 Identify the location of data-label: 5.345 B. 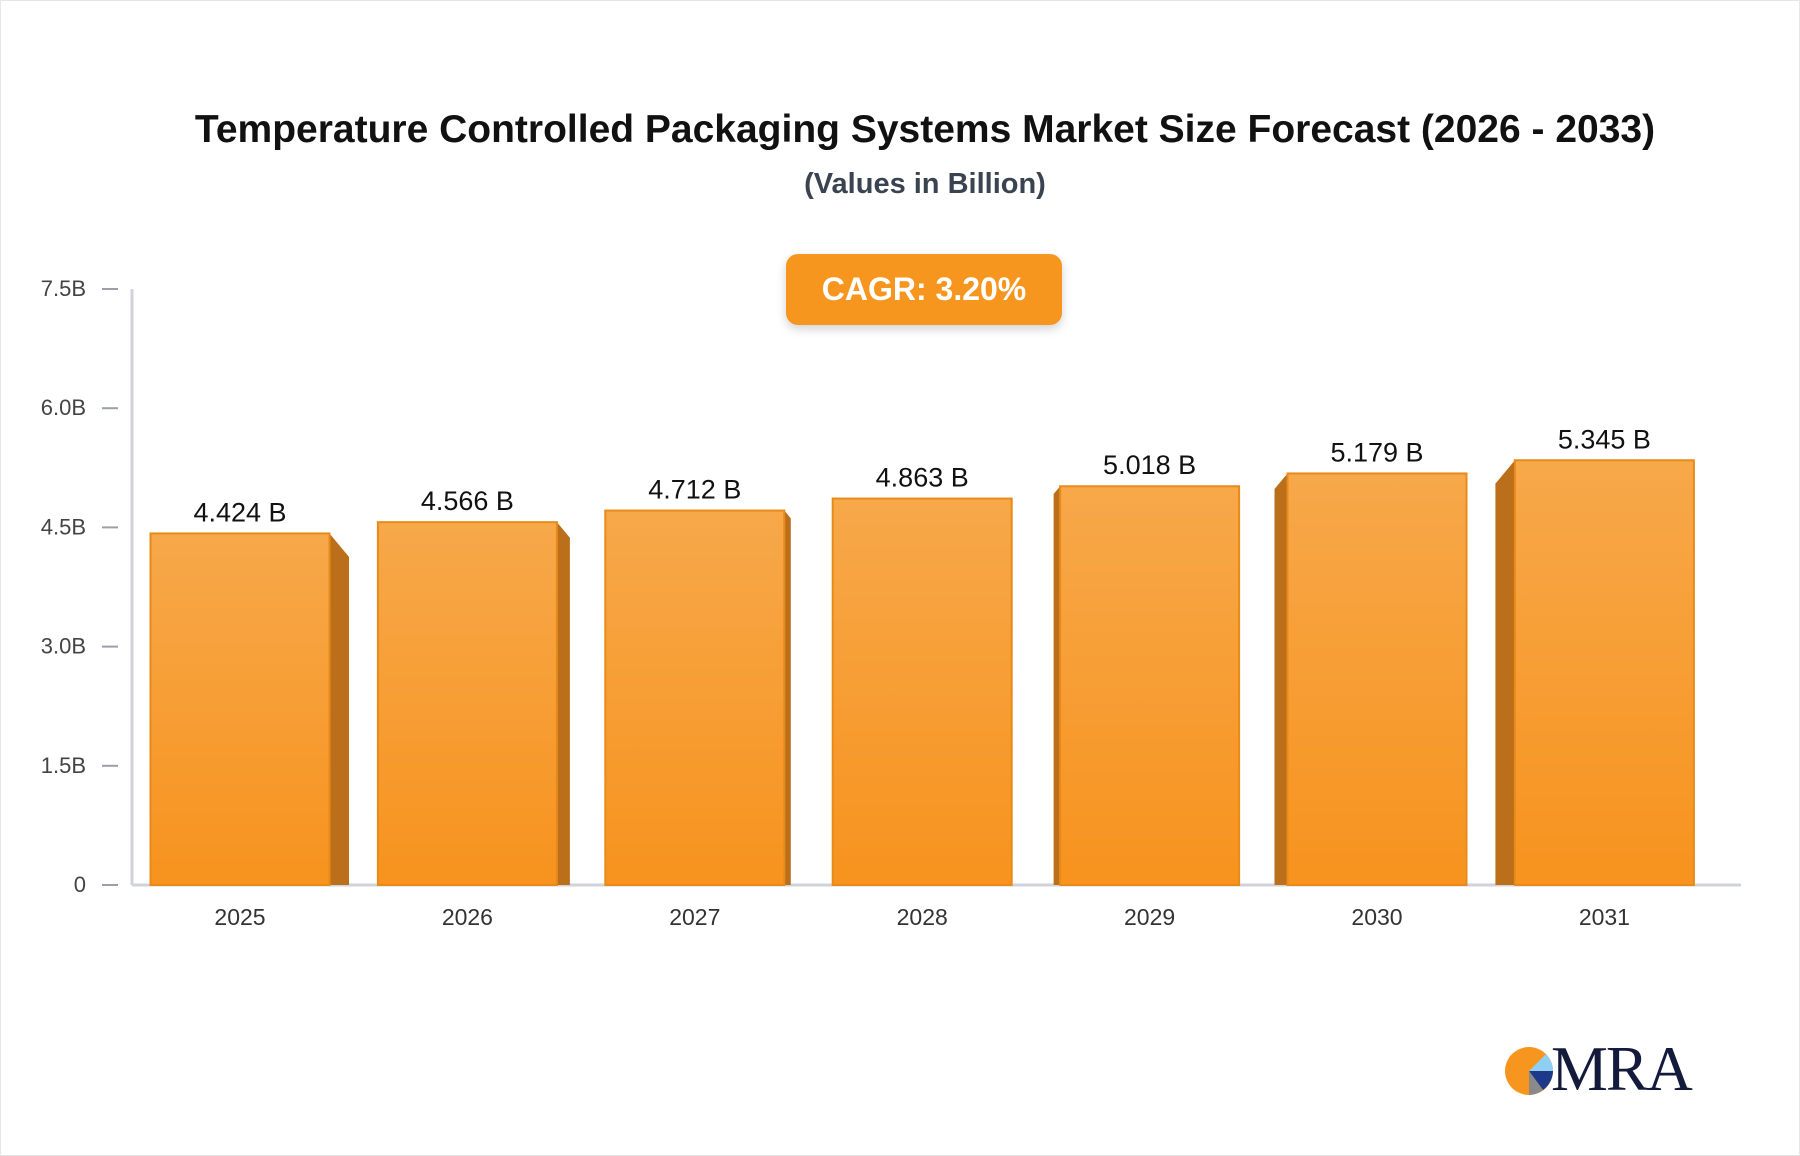
(1604, 439).